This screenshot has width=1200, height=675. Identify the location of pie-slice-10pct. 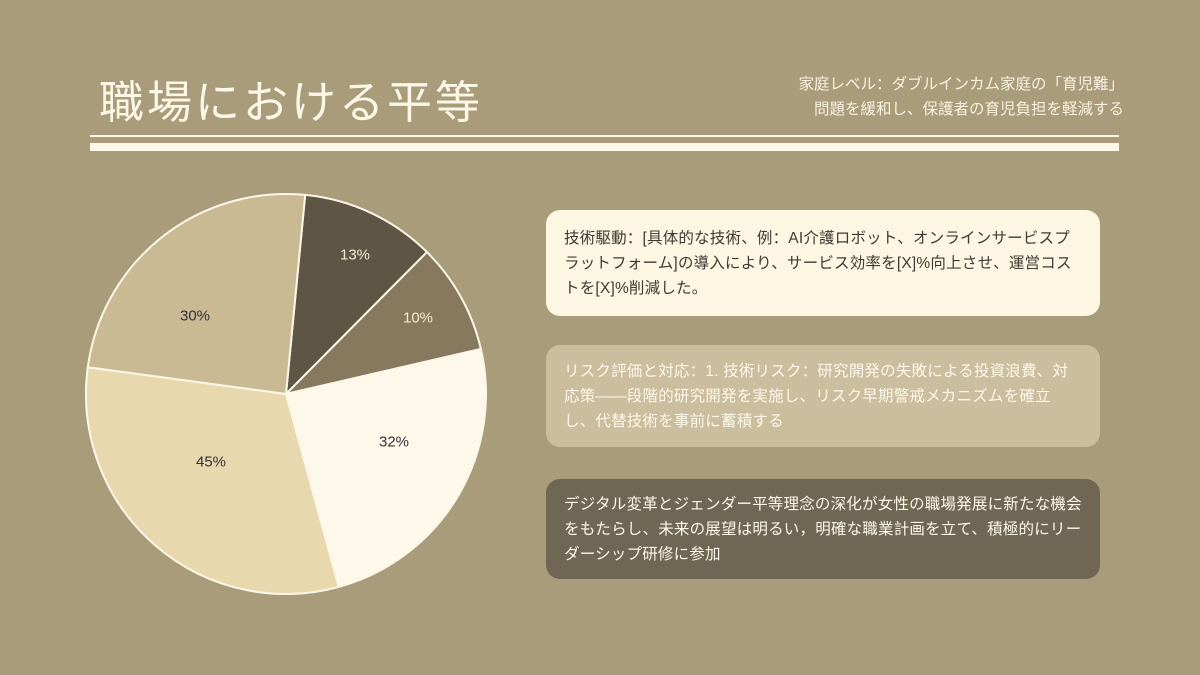
(383, 323).